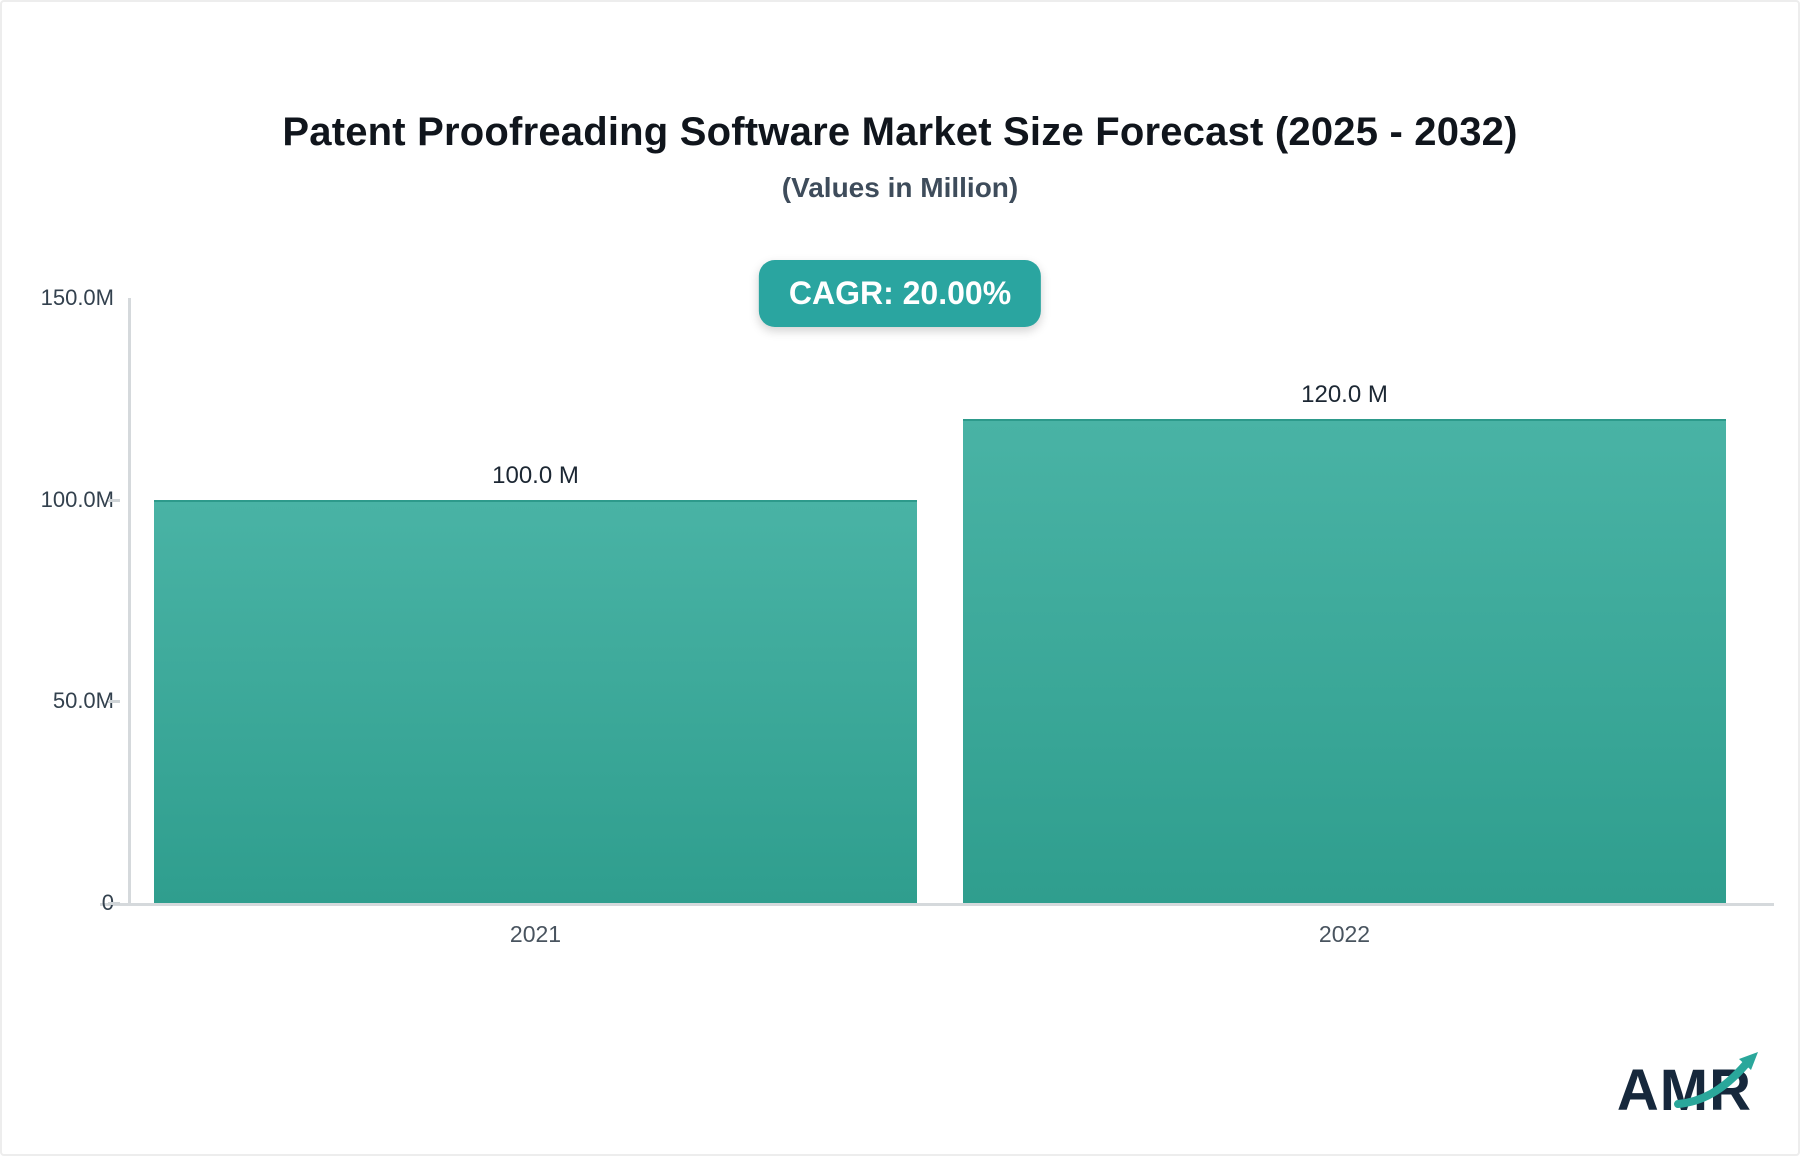  I want to click on y-axis-tick-label: 100.0M, so click(77, 499).